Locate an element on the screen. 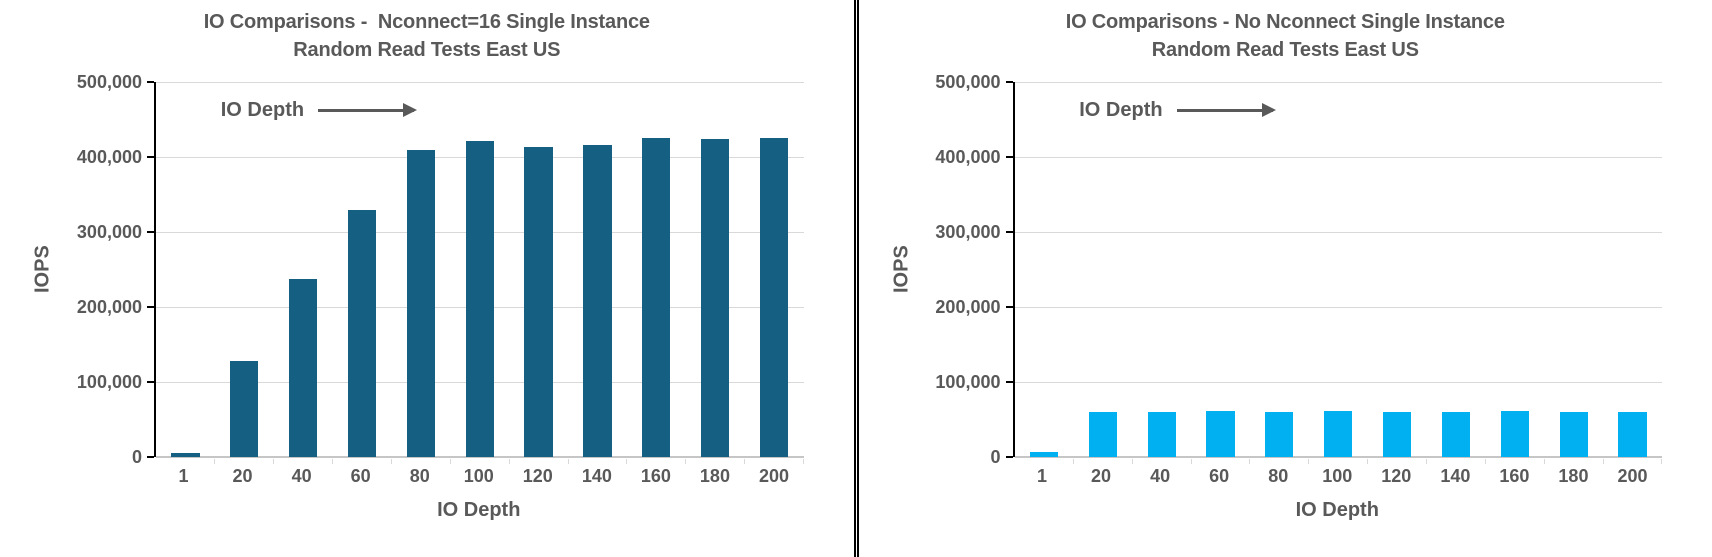 The height and width of the screenshot is (557, 1712). y-tick-label: 200,000 is located at coordinates (109, 307).